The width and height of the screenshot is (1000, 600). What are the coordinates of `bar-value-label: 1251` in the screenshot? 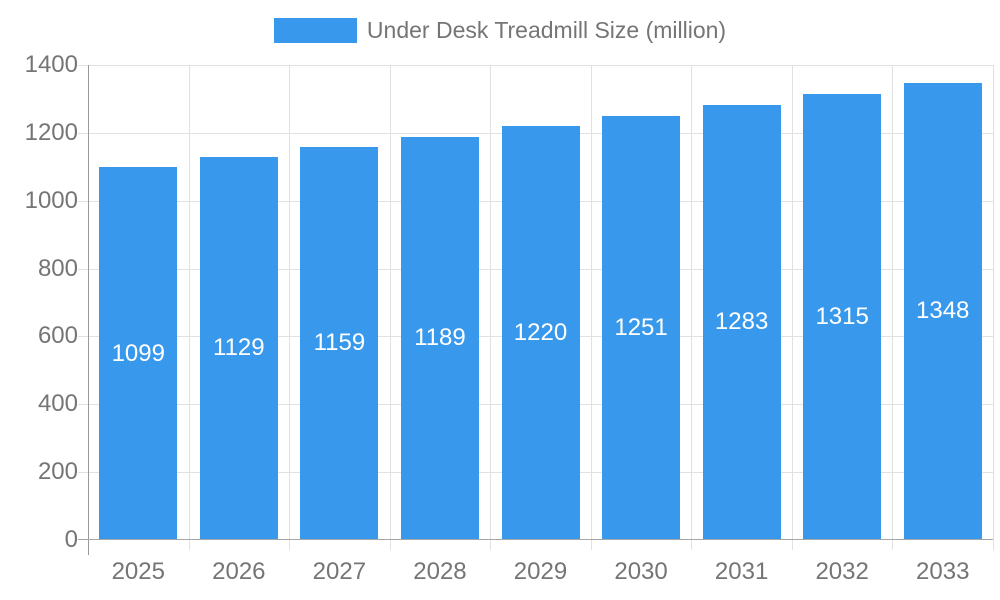 It's located at (641, 327).